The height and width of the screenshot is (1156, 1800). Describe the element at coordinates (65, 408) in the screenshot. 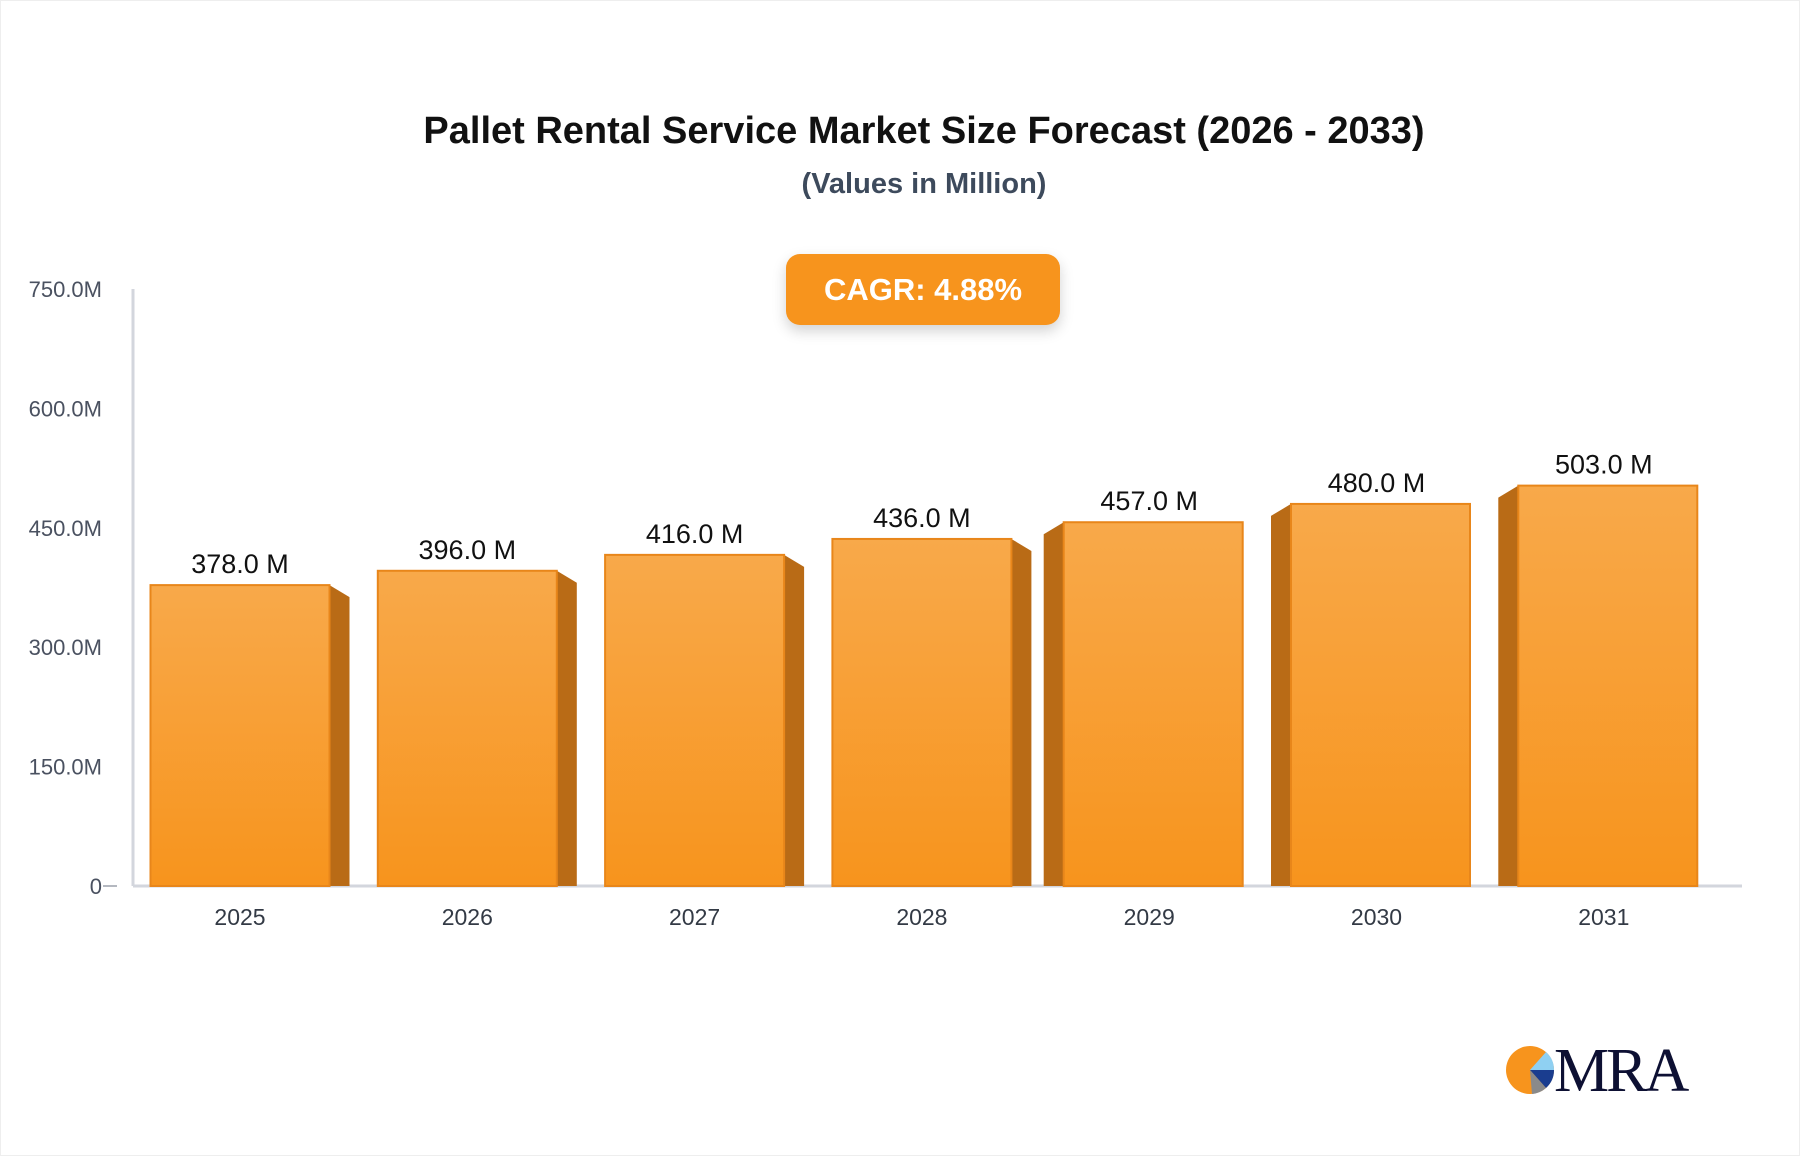

I see `y-tick-label: 600.0M` at that location.